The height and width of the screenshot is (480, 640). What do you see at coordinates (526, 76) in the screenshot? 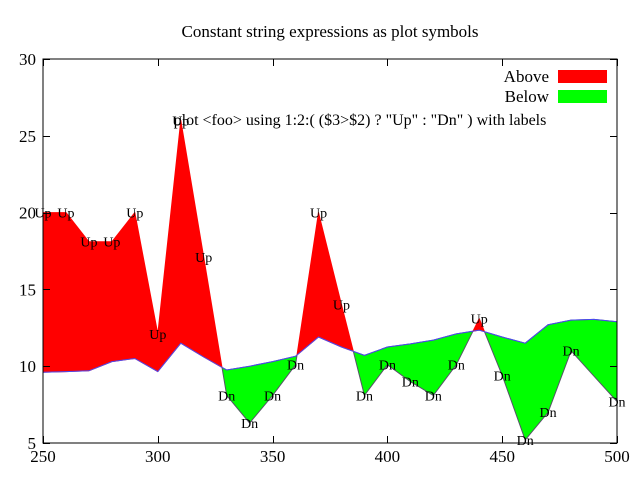
I see `legend-label-above: Above` at bounding box center [526, 76].